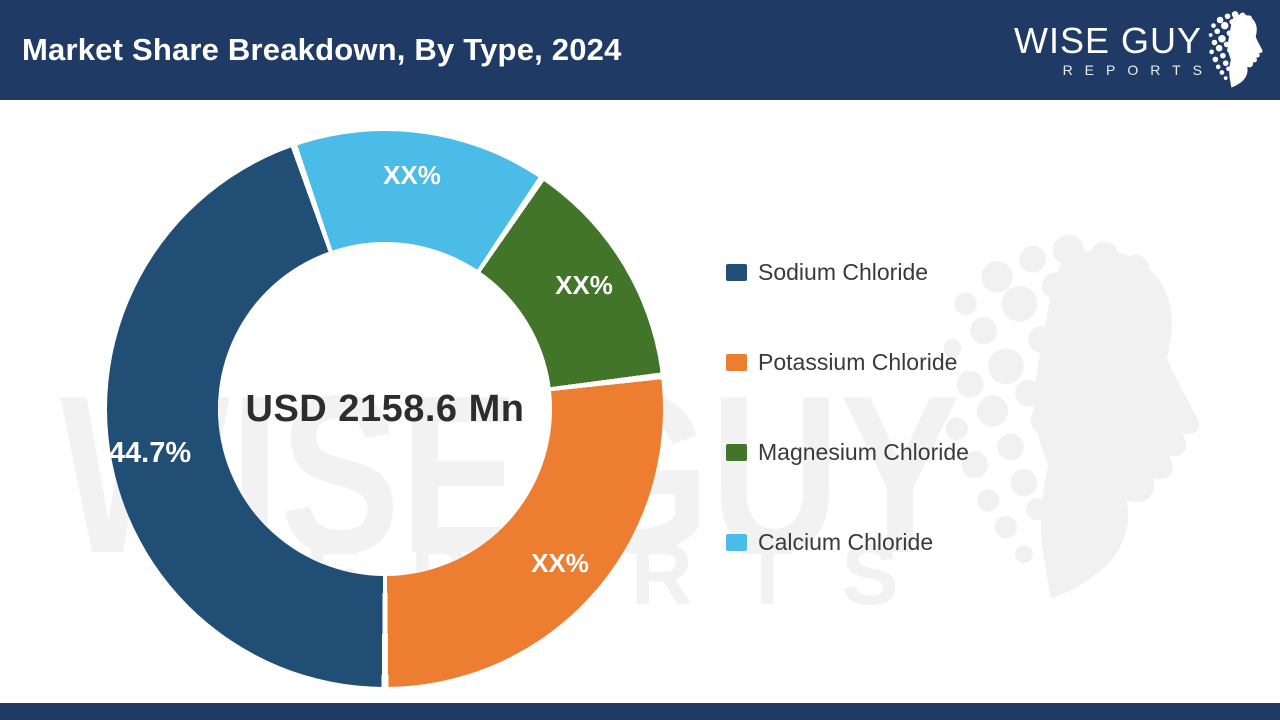 The width and height of the screenshot is (1280, 720). What do you see at coordinates (1071, 416) in the screenshot?
I see `watermark-face-icon` at bounding box center [1071, 416].